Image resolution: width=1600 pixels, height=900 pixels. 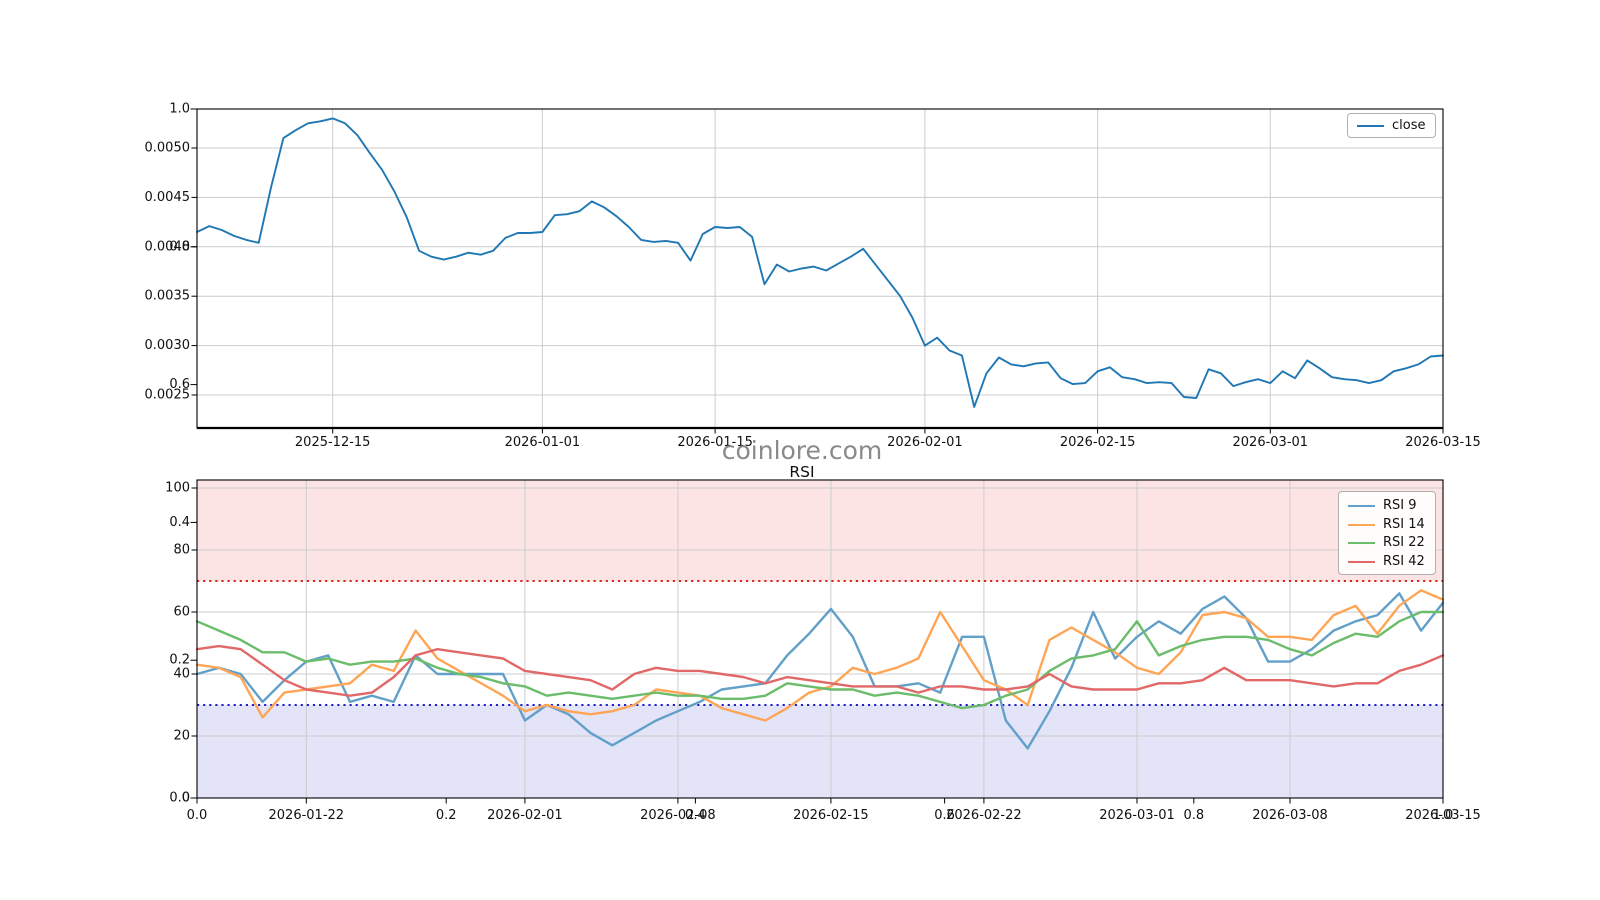 I want to click on rsi-panel-title: RSI, so click(x=802, y=472).